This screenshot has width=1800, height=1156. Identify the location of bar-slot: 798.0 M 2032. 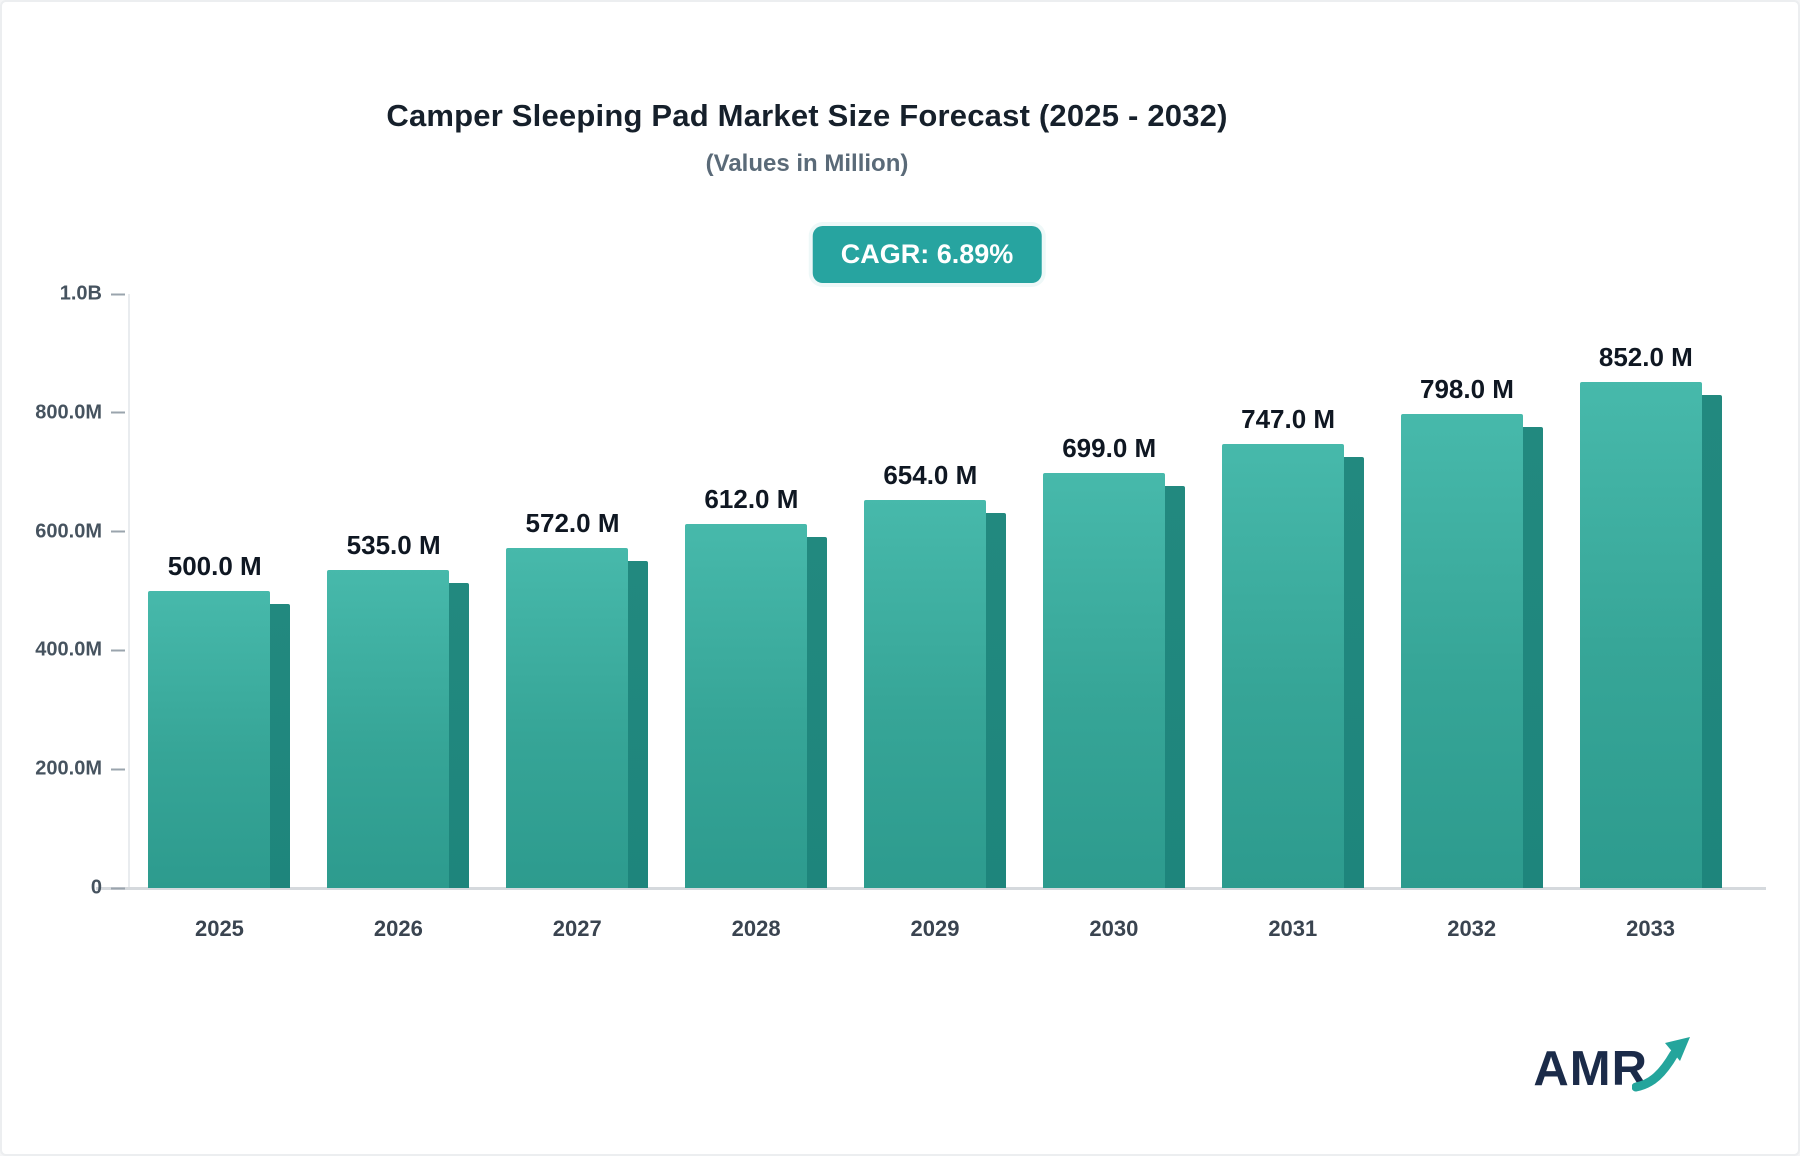
(1471, 617).